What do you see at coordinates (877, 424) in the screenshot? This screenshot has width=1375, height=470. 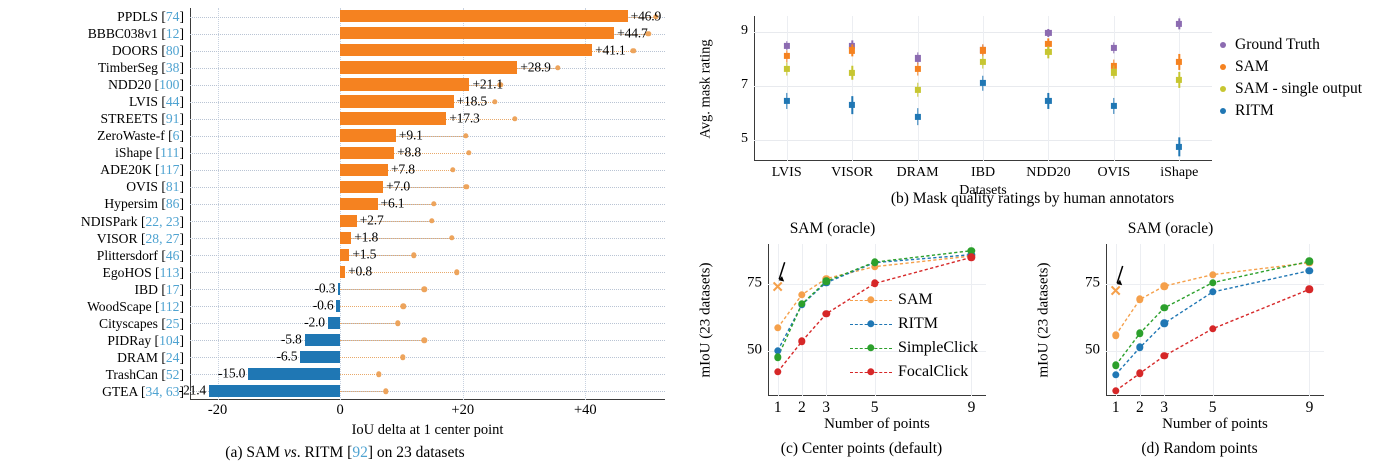 I see `panel-c-x-axis-title: Number of points` at bounding box center [877, 424].